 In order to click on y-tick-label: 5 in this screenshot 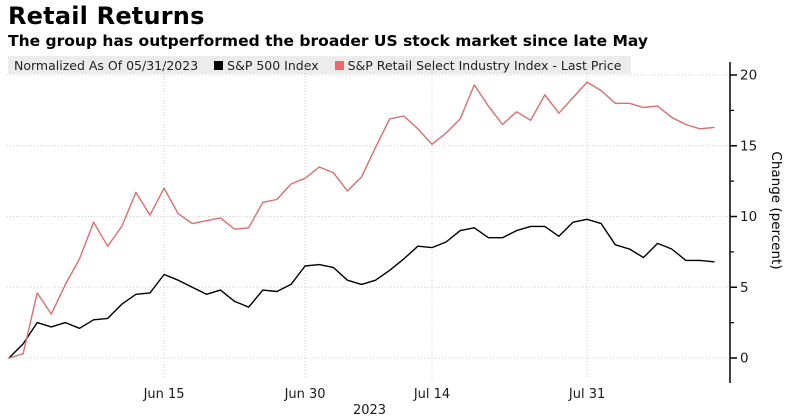, I will do `click(744, 288)`.